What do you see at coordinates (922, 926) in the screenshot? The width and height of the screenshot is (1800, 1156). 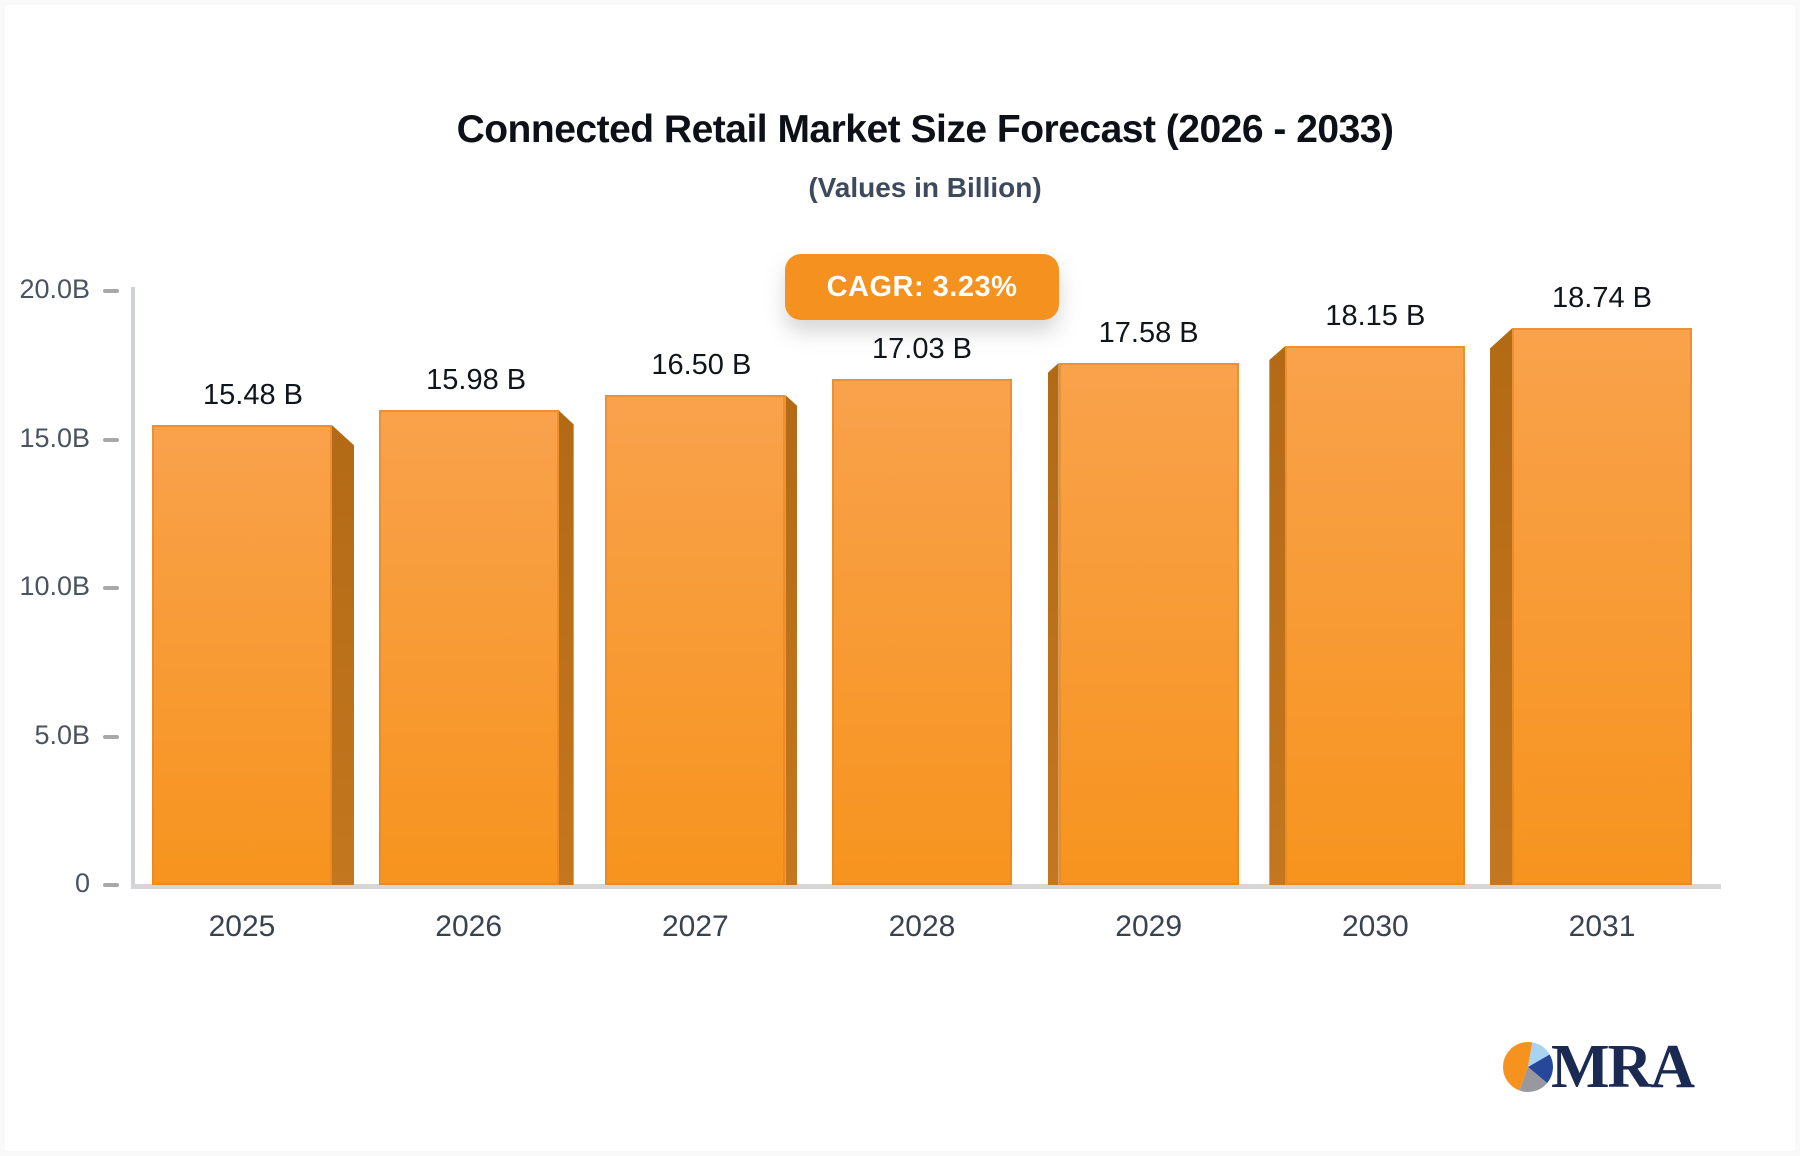 I see `x-tick-label-2028: 2028` at bounding box center [922, 926].